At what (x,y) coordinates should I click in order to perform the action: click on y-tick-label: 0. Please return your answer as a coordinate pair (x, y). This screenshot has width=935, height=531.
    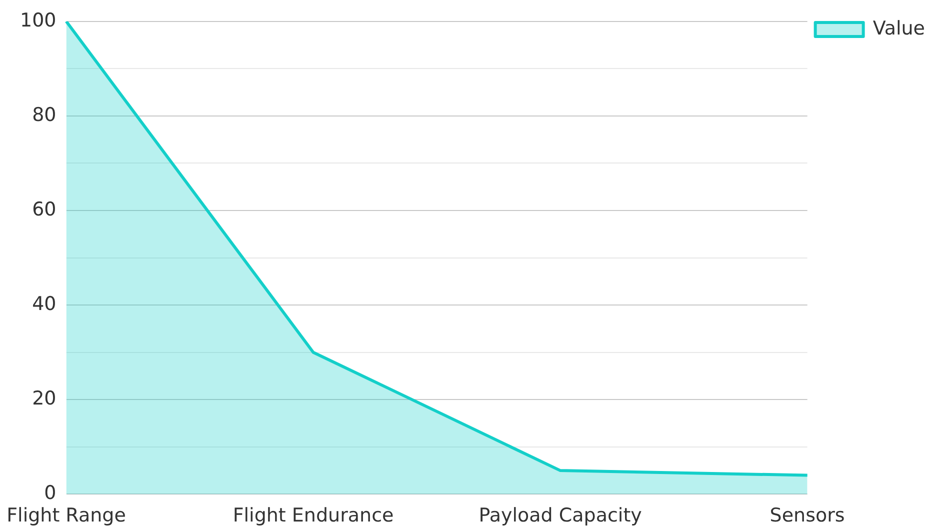
    Looking at the image, I should click on (50, 493).